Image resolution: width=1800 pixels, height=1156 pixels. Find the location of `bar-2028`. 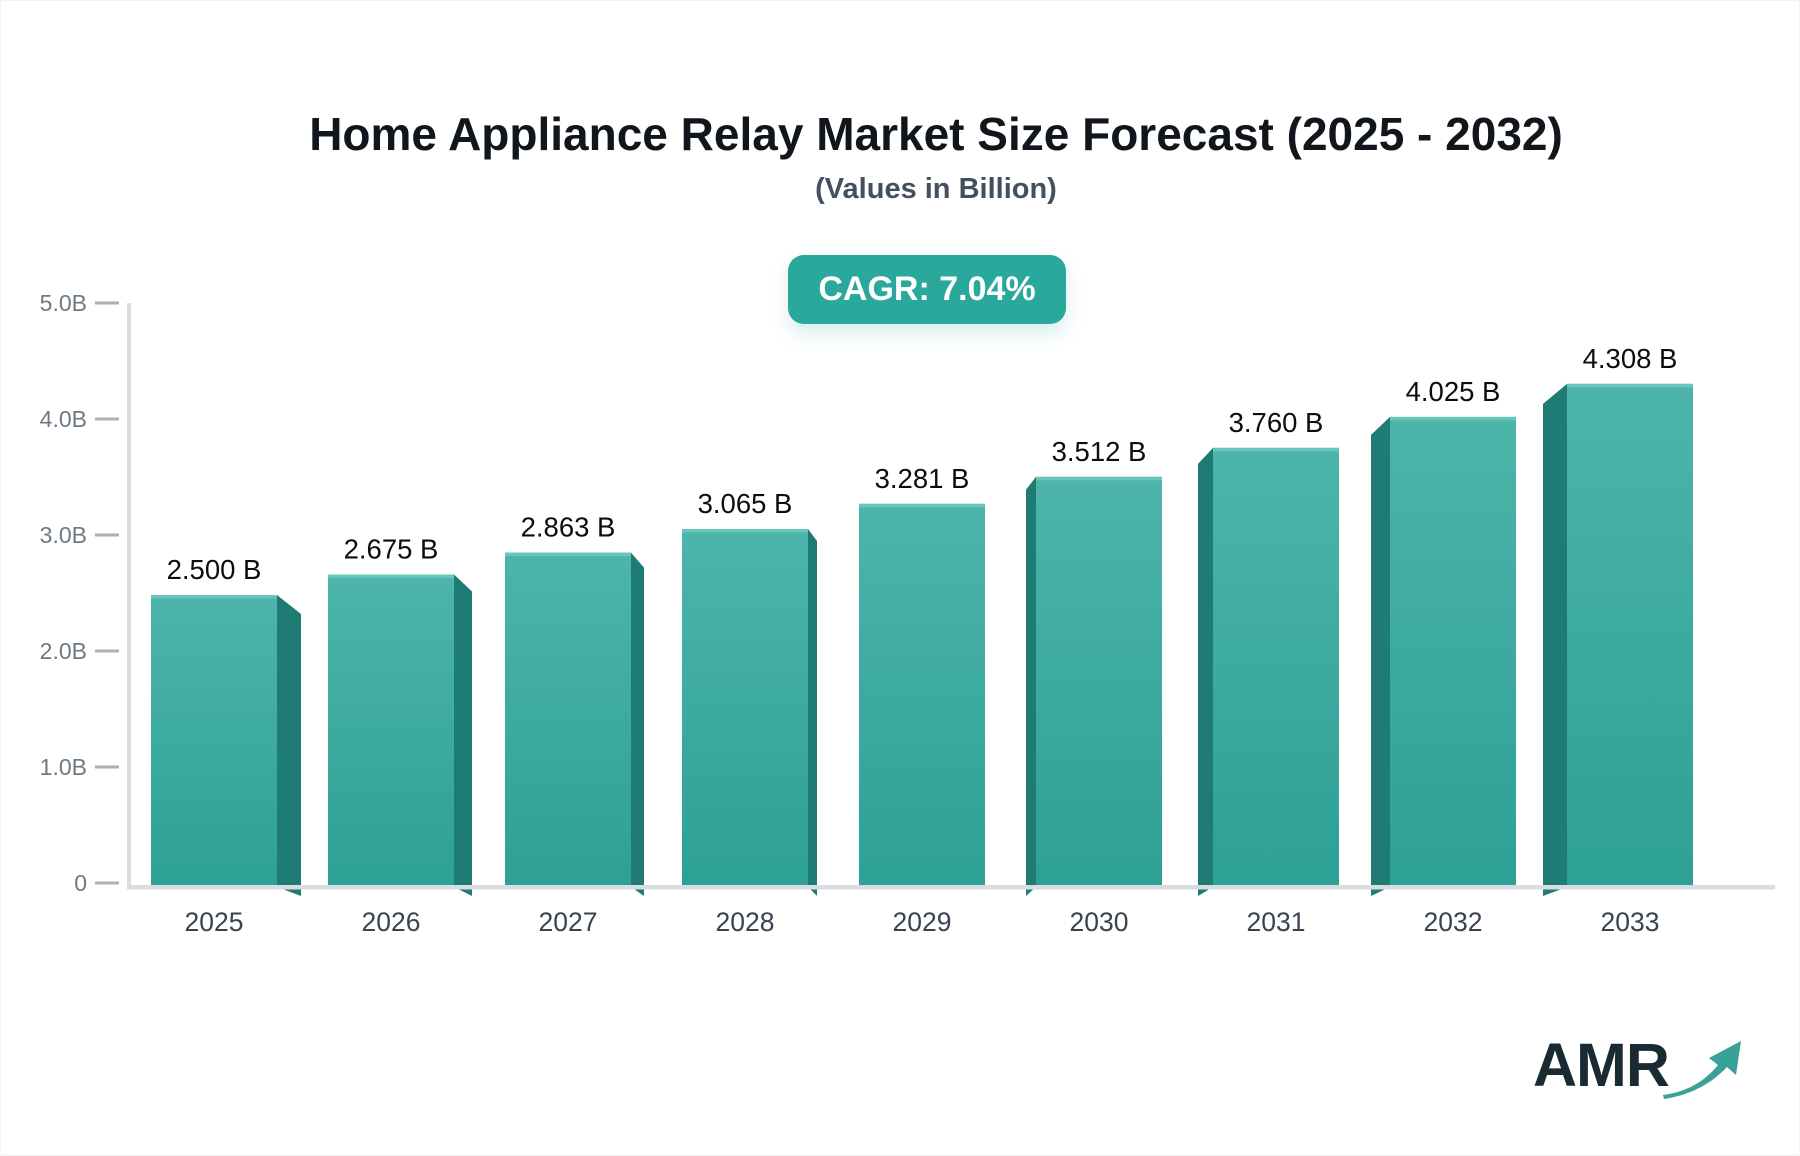

bar-2028 is located at coordinates (745, 708).